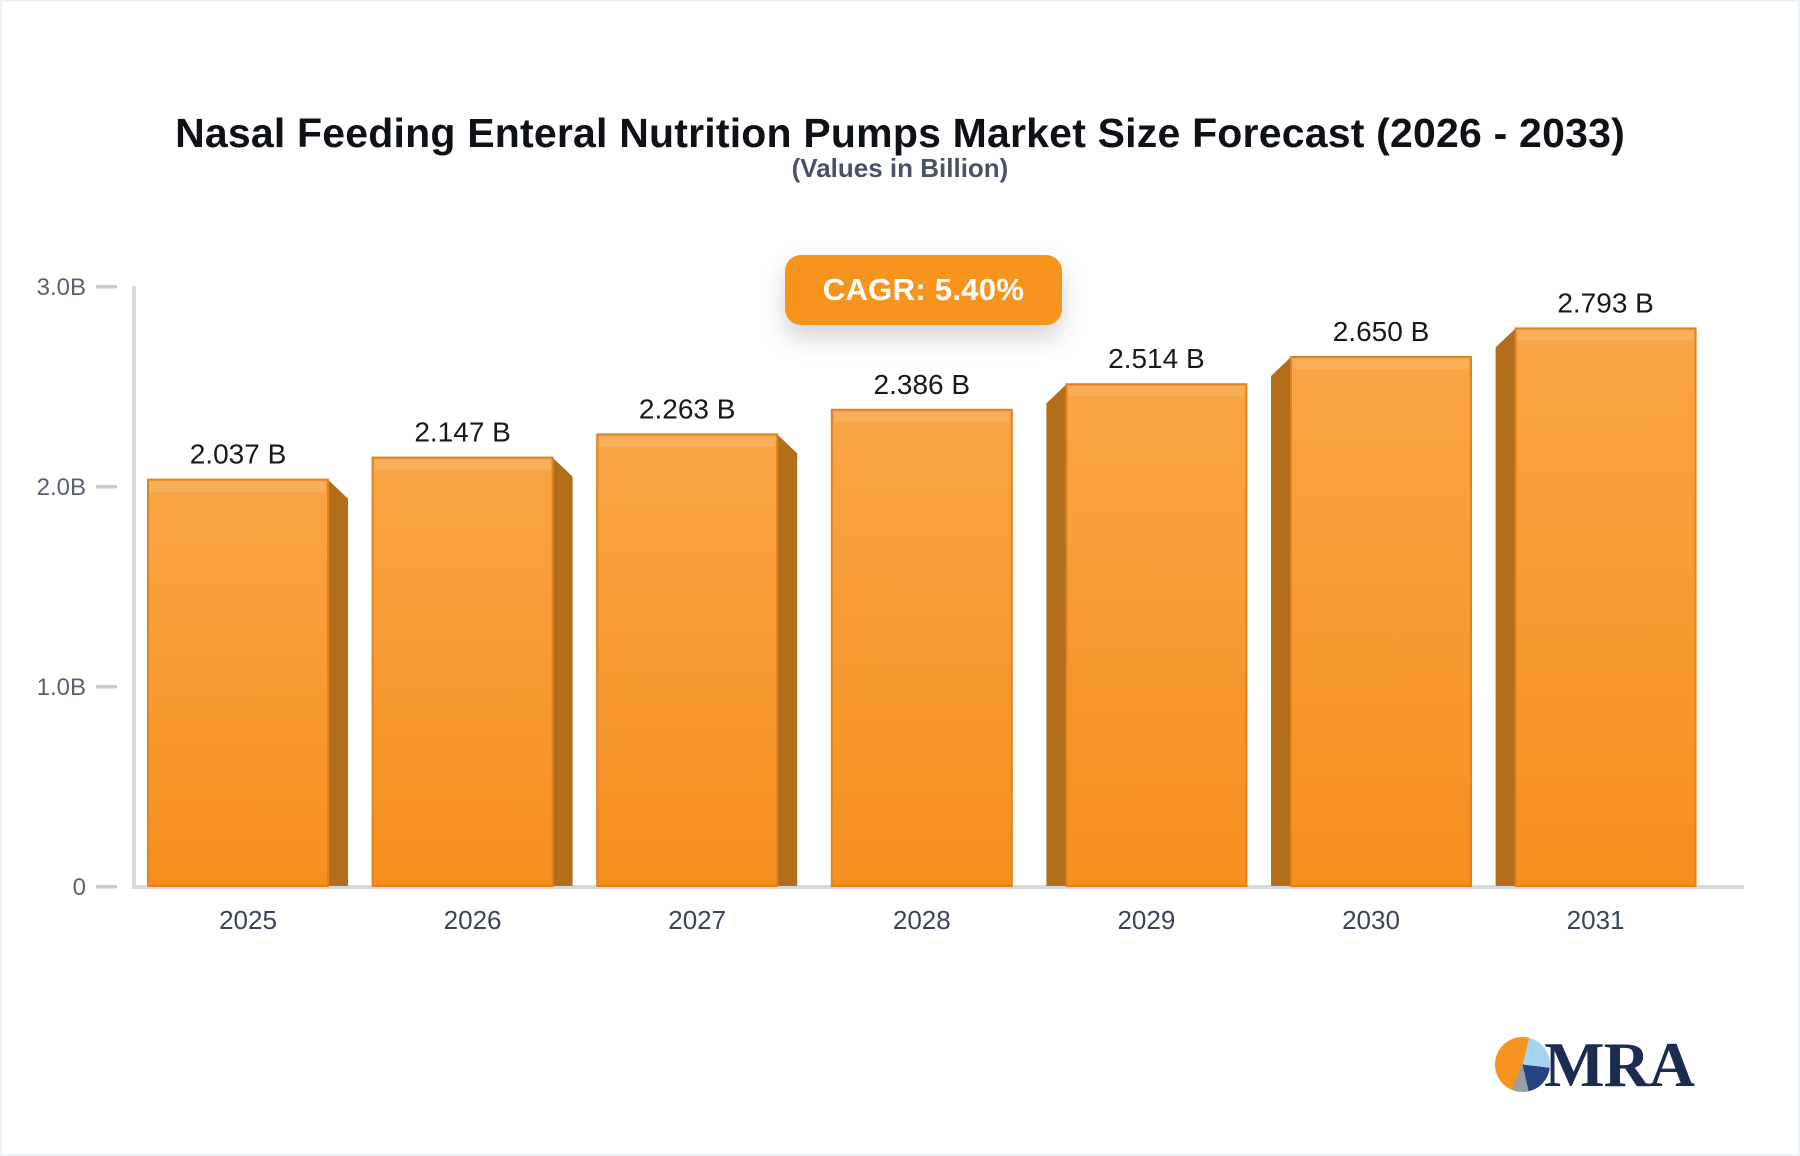  What do you see at coordinates (134, 587) in the screenshot?
I see `y-axis-line` at bounding box center [134, 587].